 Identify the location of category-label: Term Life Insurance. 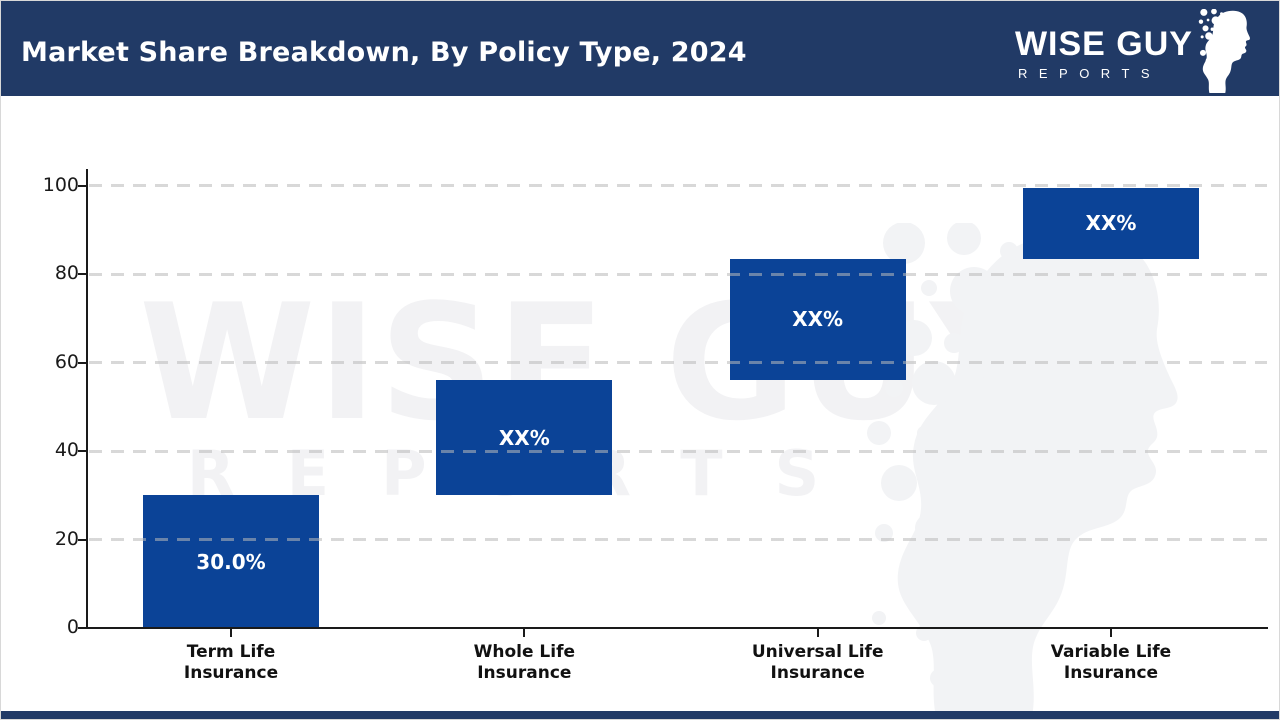
(231, 662).